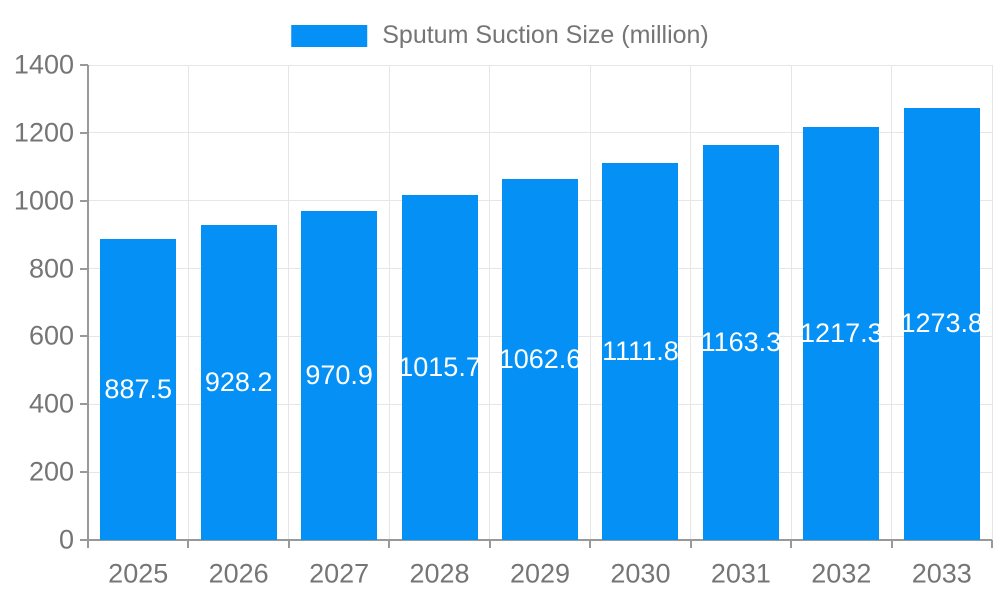  What do you see at coordinates (740, 573) in the screenshot?
I see `x-tick-label: 2031` at bounding box center [740, 573].